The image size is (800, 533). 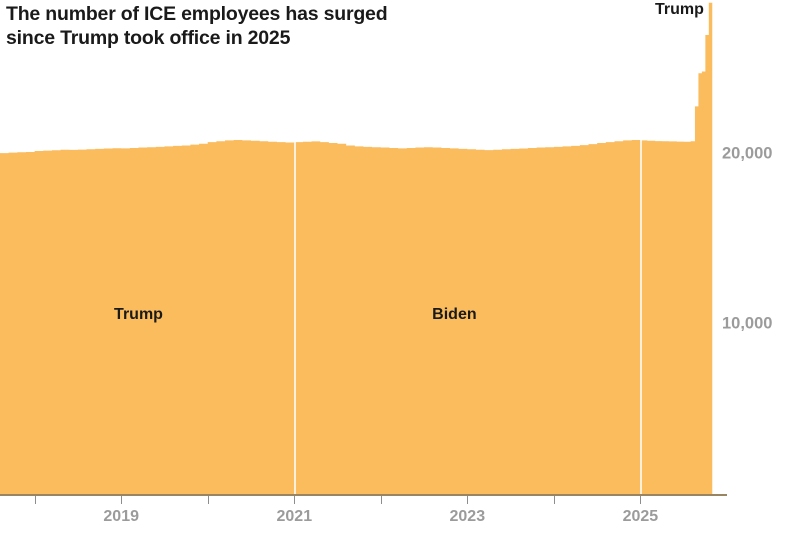 What do you see at coordinates (468, 500) in the screenshot?
I see `x-axis-tick-2023` at bounding box center [468, 500].